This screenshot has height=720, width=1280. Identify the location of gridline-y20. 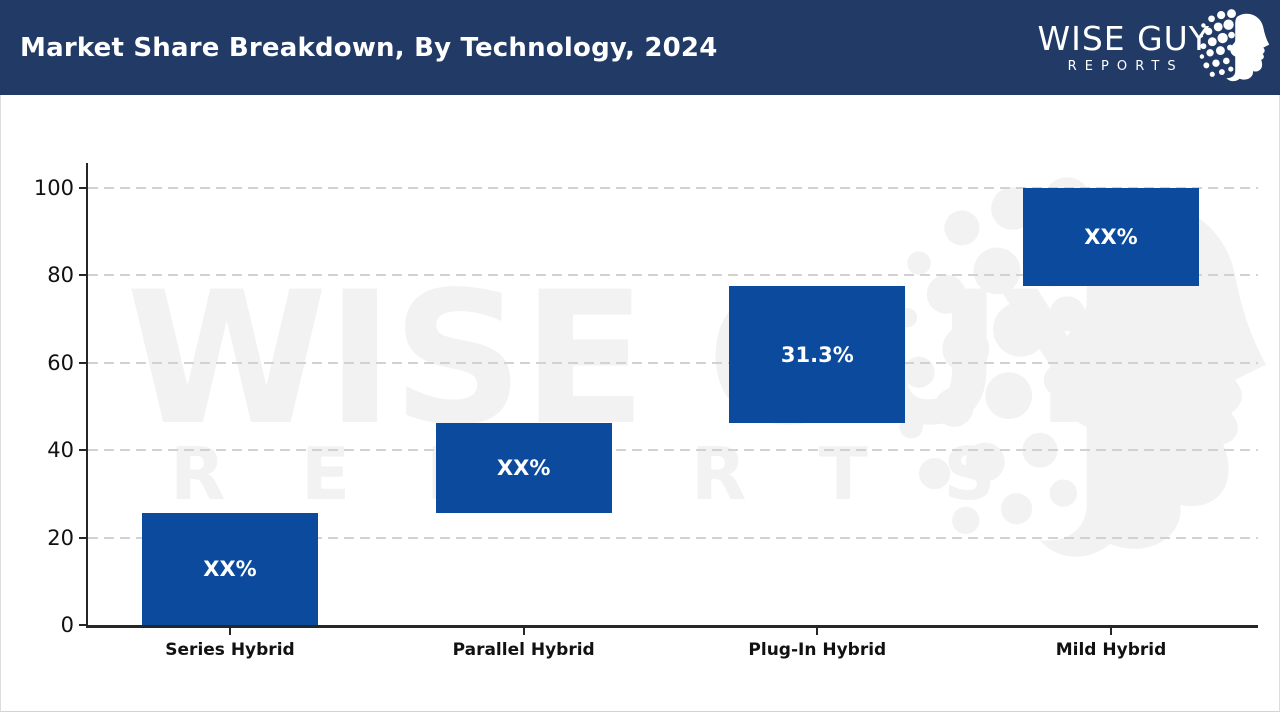
(673, 537).